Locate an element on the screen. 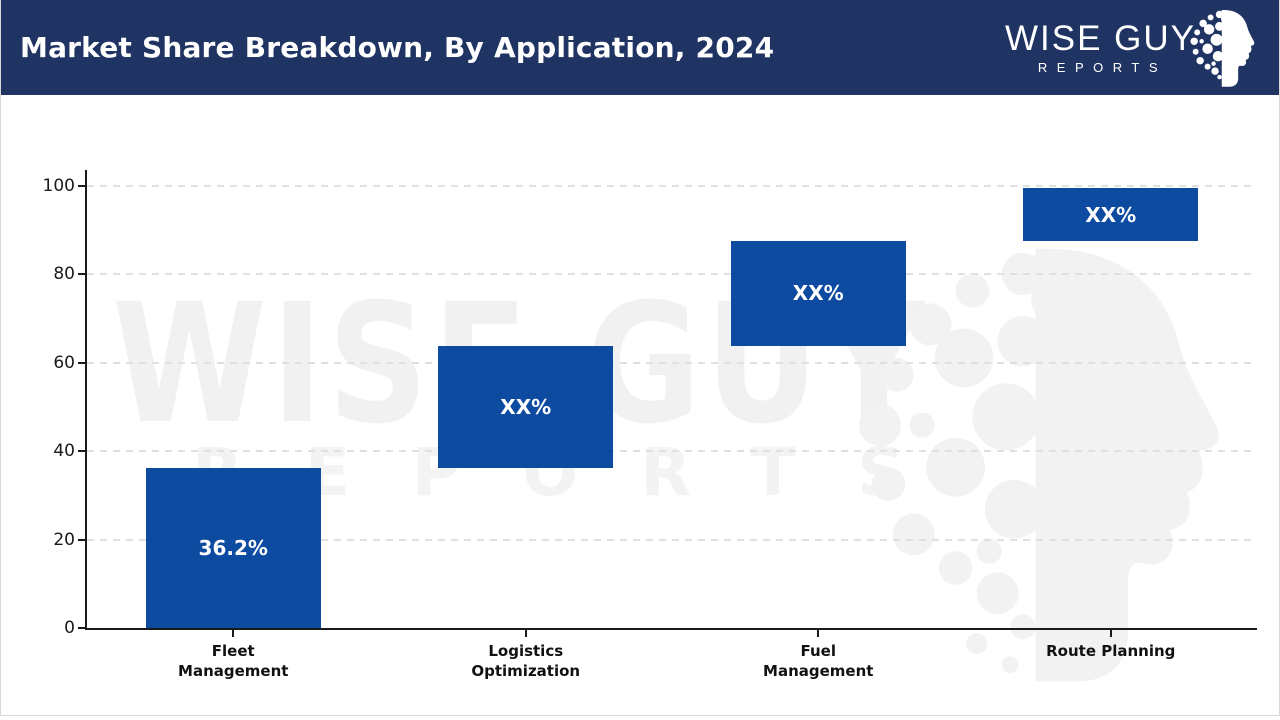  logo-reports-label: REPORTS is located at coordinates (1102, 67).